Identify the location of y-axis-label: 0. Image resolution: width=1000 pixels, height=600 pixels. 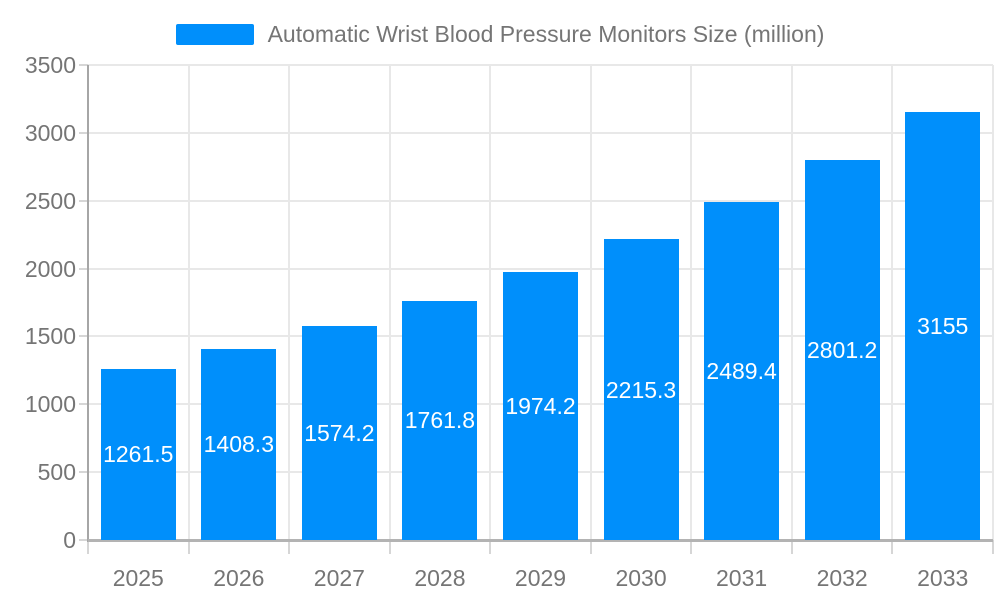
(69, 540).